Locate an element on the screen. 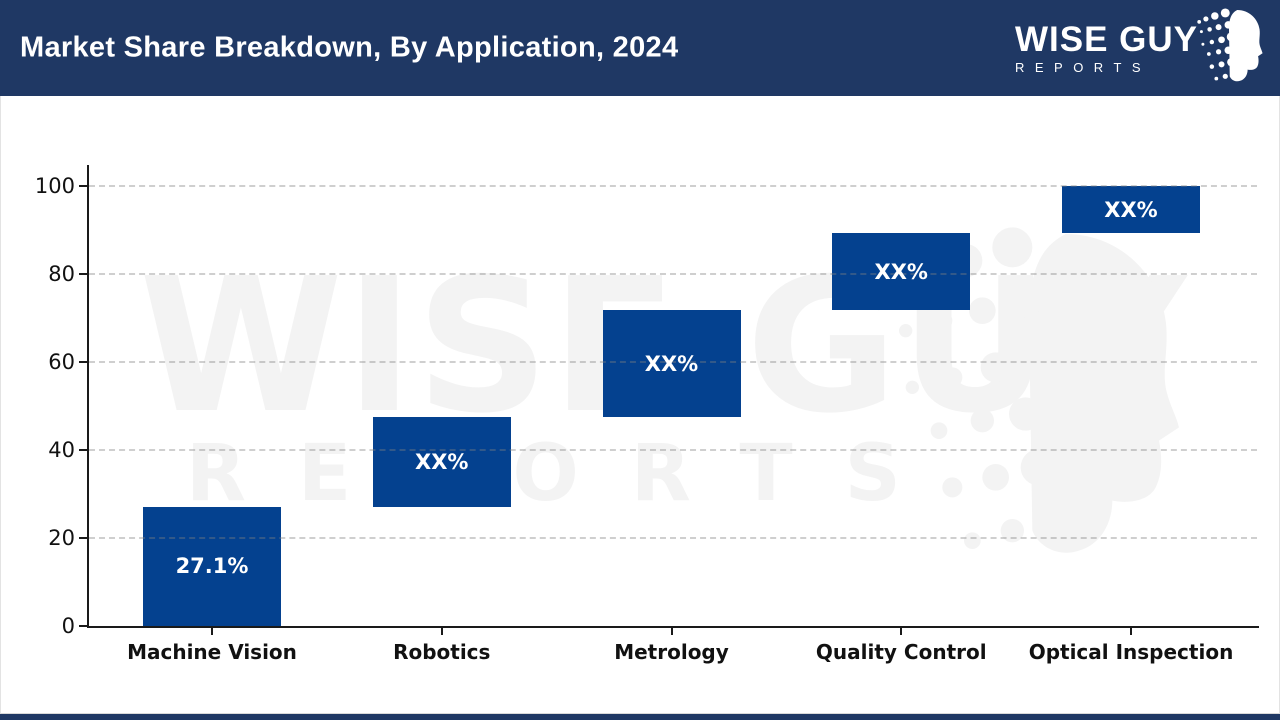 The image size is (1280, 720). footer-bar is located at coordinates (640, 717).